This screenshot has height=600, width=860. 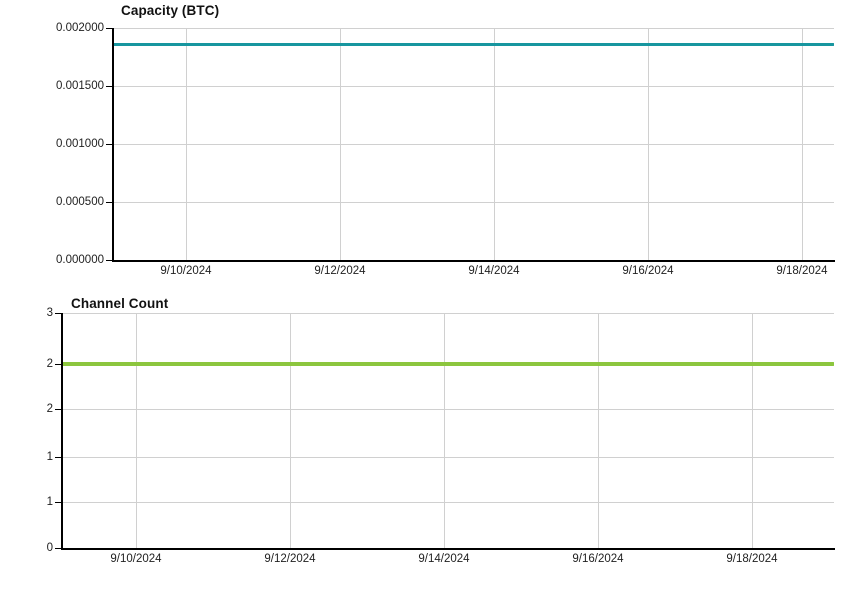 I want to click on capacity-x-axis, so click(x=473, y=261).